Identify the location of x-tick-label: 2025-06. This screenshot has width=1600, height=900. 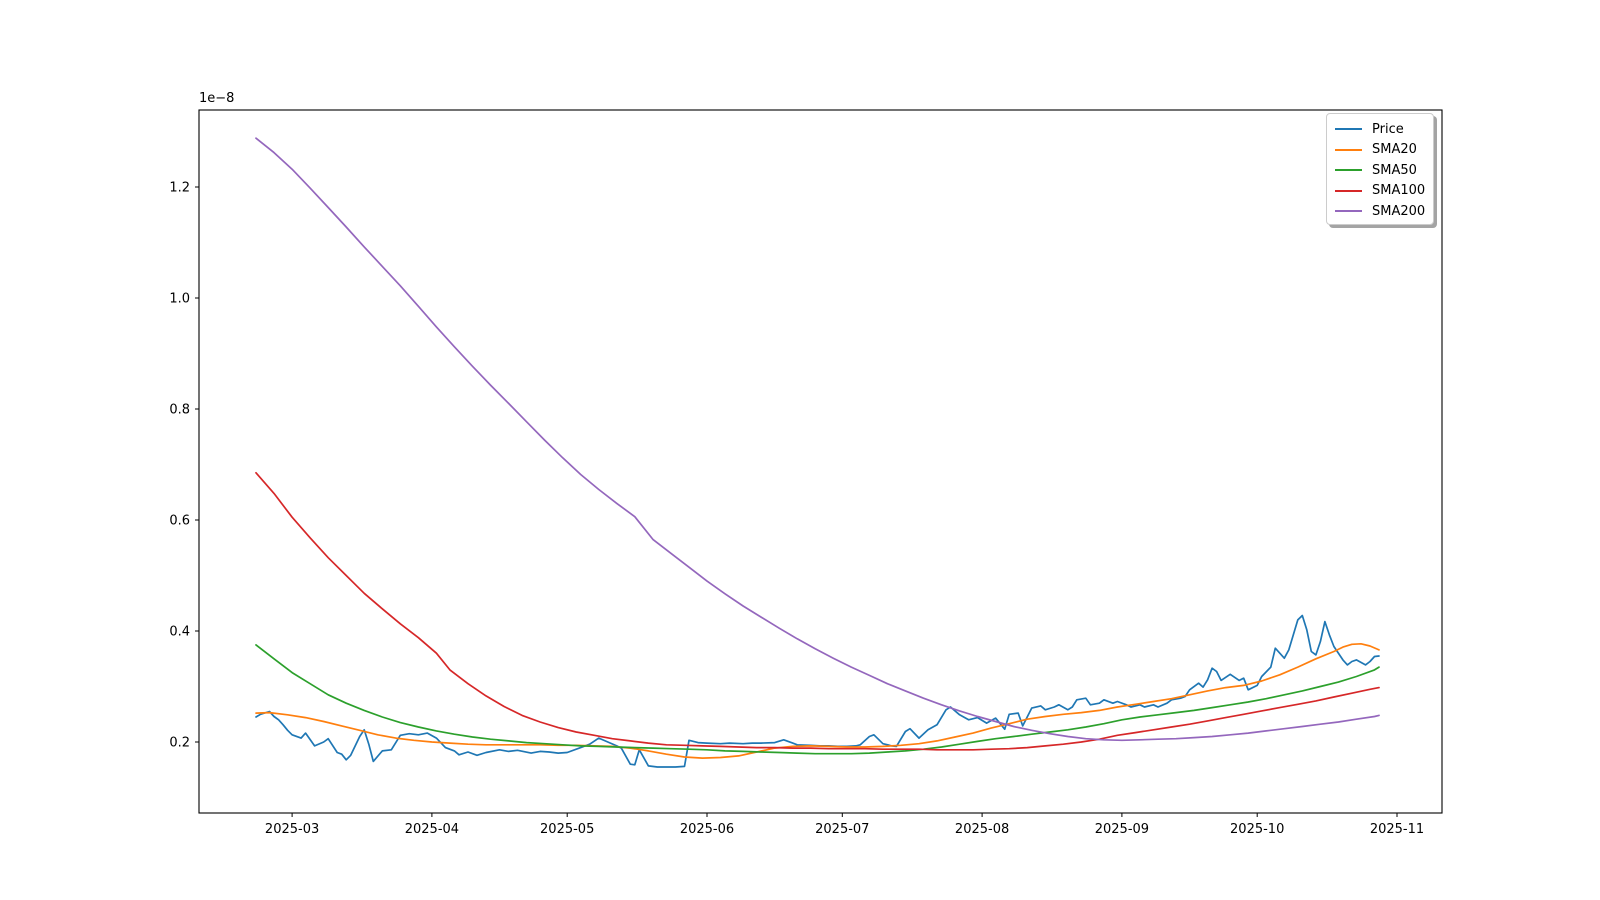
(707, 829).